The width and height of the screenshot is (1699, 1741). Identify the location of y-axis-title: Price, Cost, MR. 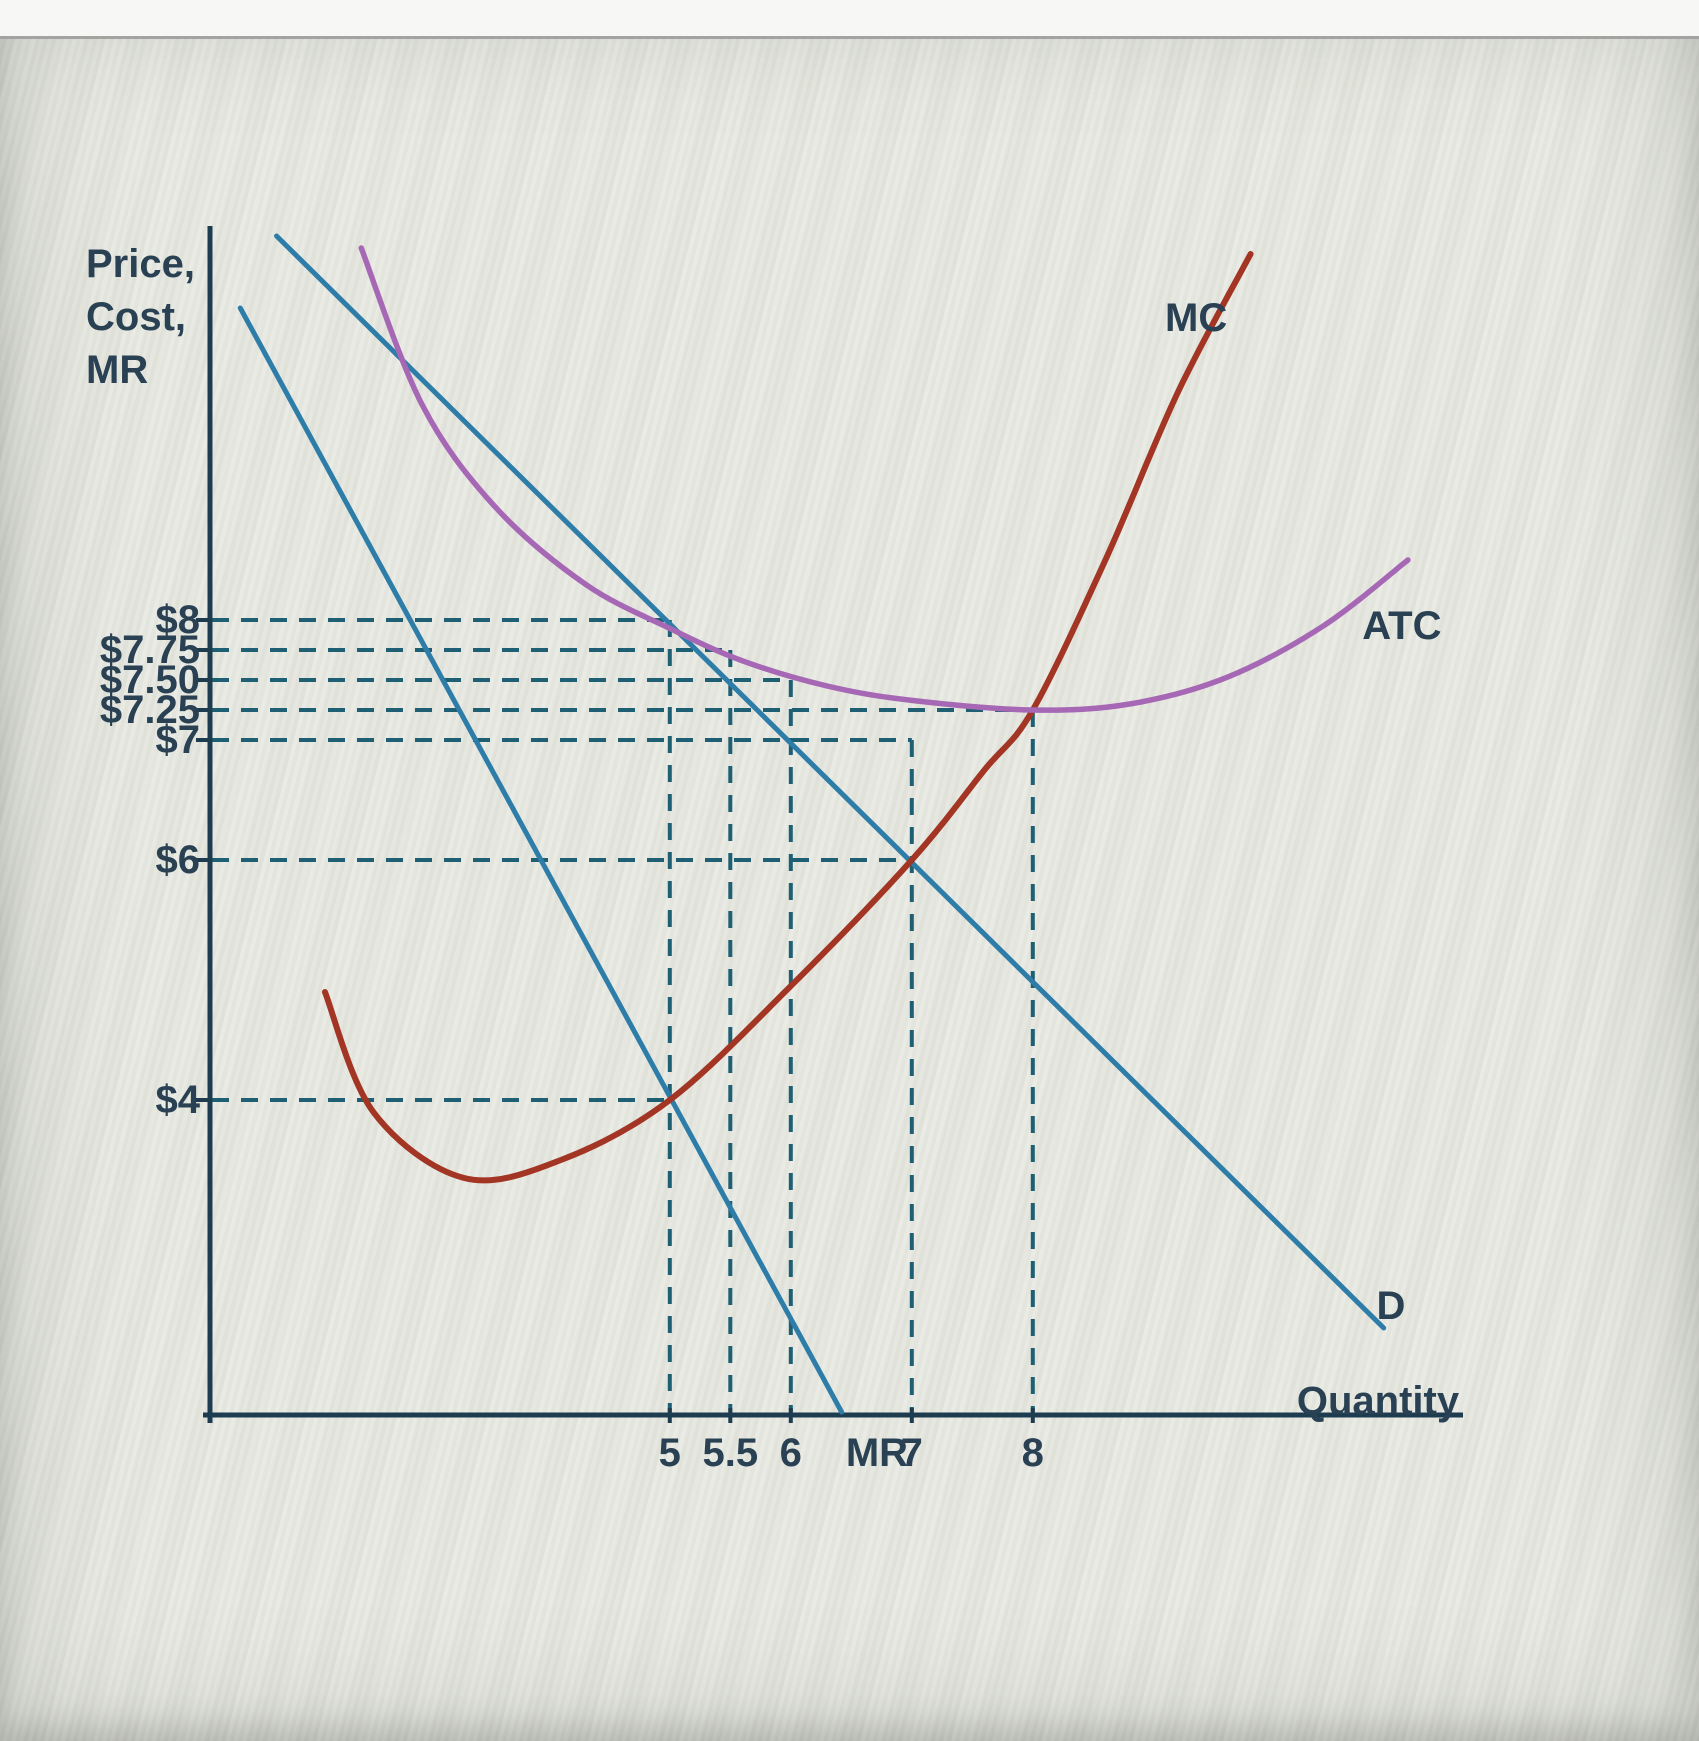
(140, 317).